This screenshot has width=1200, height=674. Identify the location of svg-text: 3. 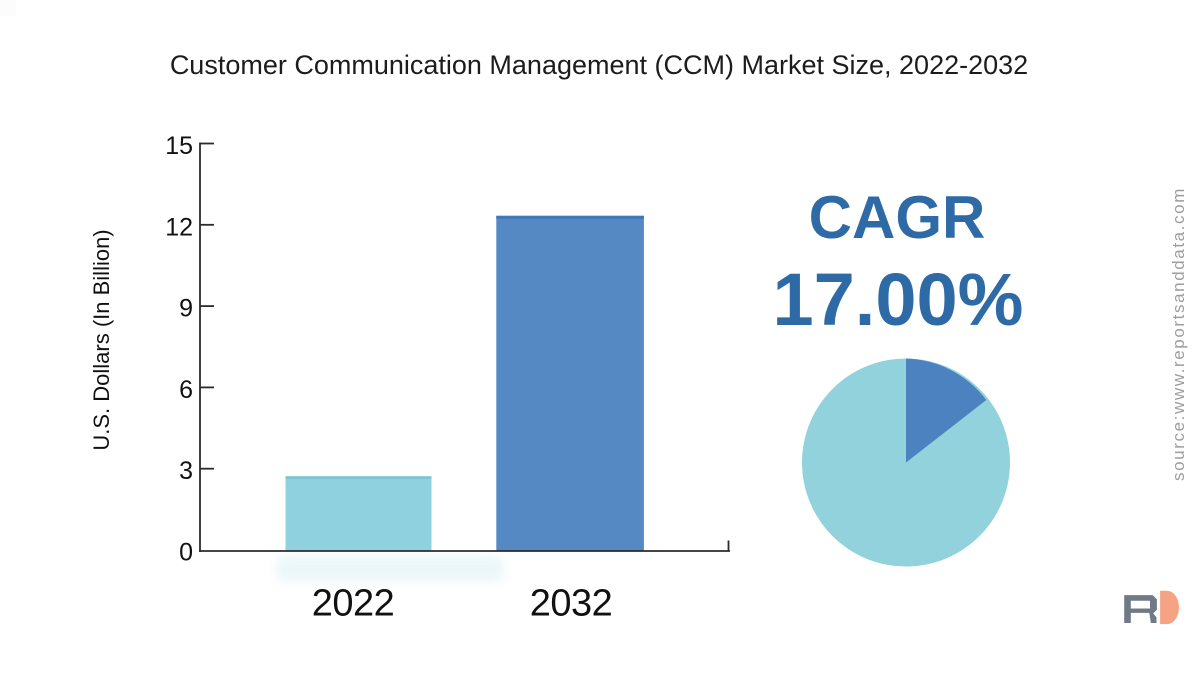
(186, 471).